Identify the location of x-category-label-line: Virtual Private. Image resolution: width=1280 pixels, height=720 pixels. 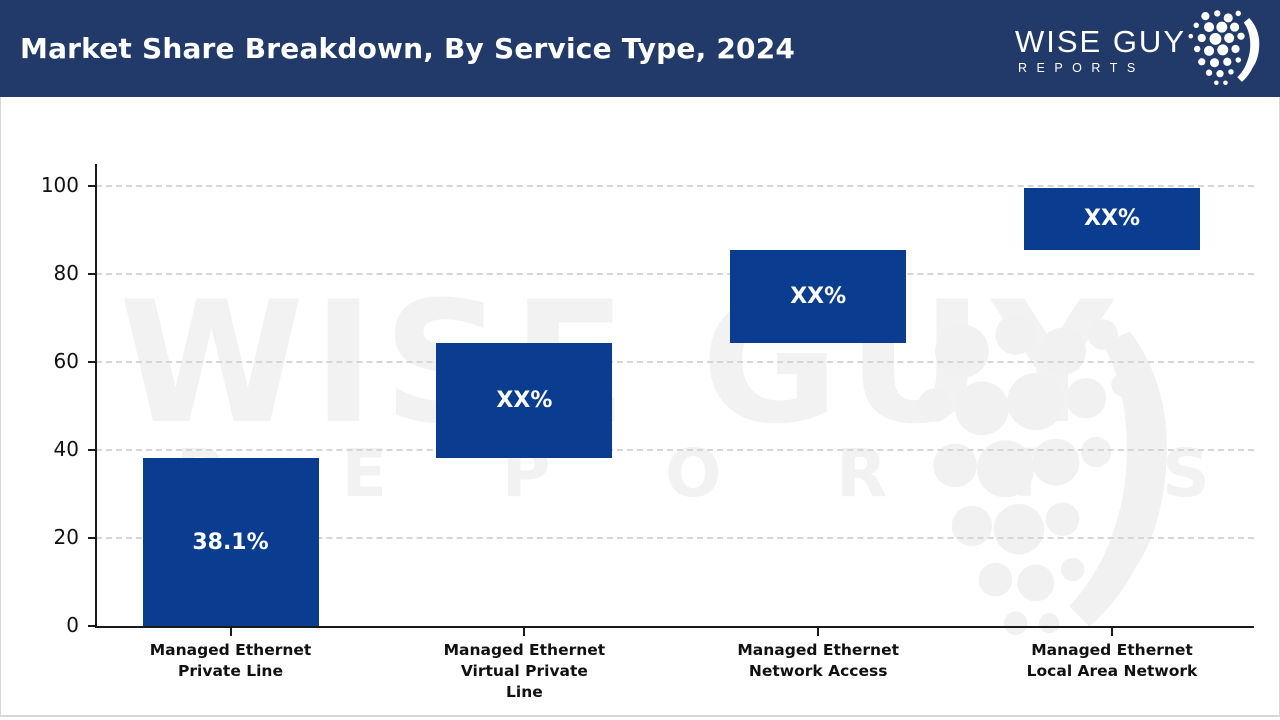
(524, 671).